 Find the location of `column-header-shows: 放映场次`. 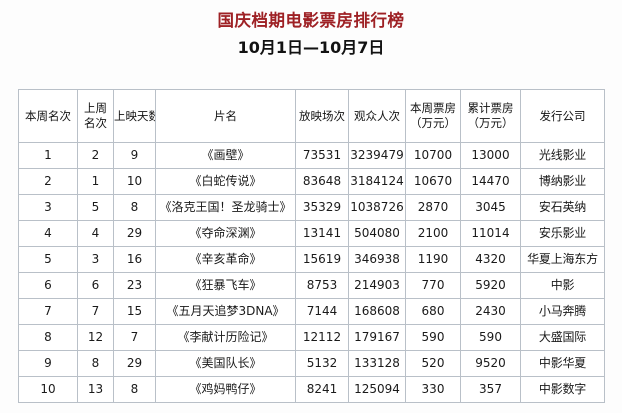

column-header-shows: 放映场次 is located at coordinates (322, 116).